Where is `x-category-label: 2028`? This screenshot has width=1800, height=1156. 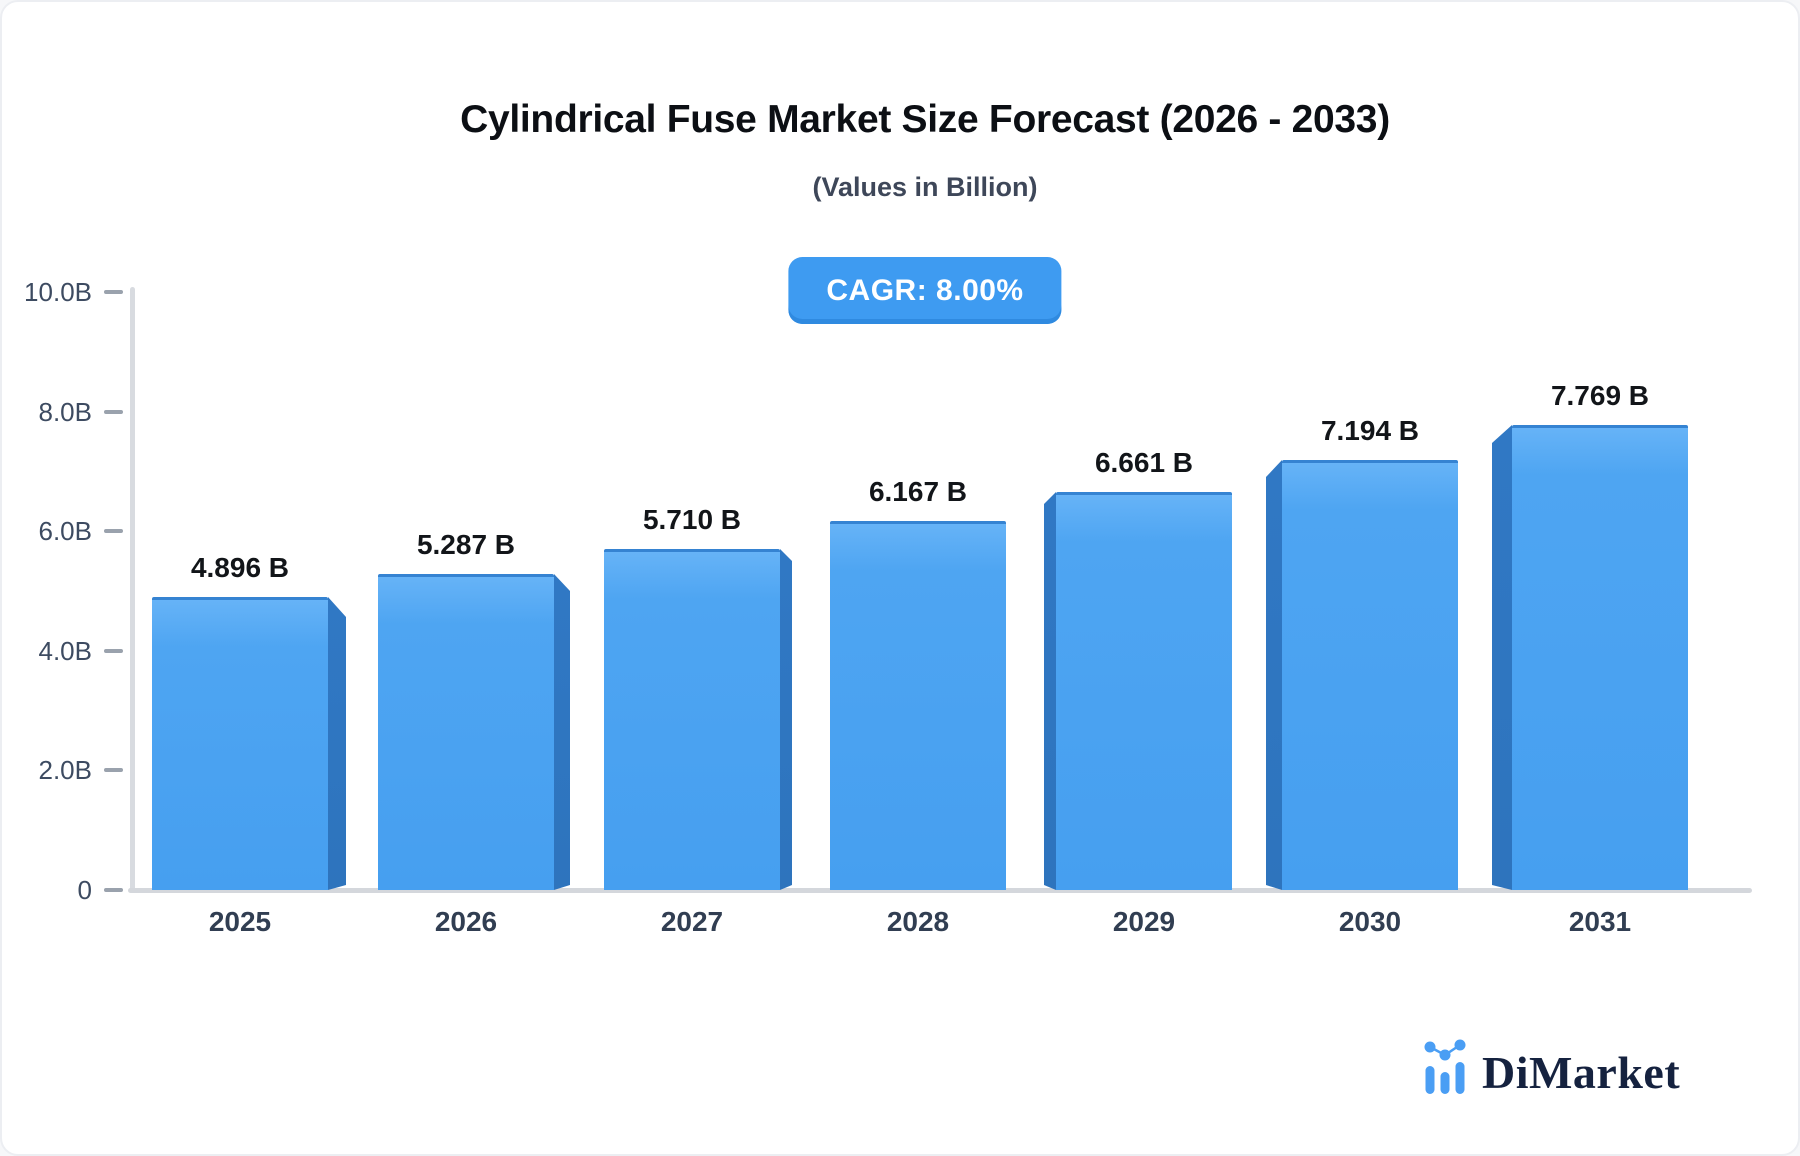 x-category-label: 2028 is located at coordinates (918, 921).